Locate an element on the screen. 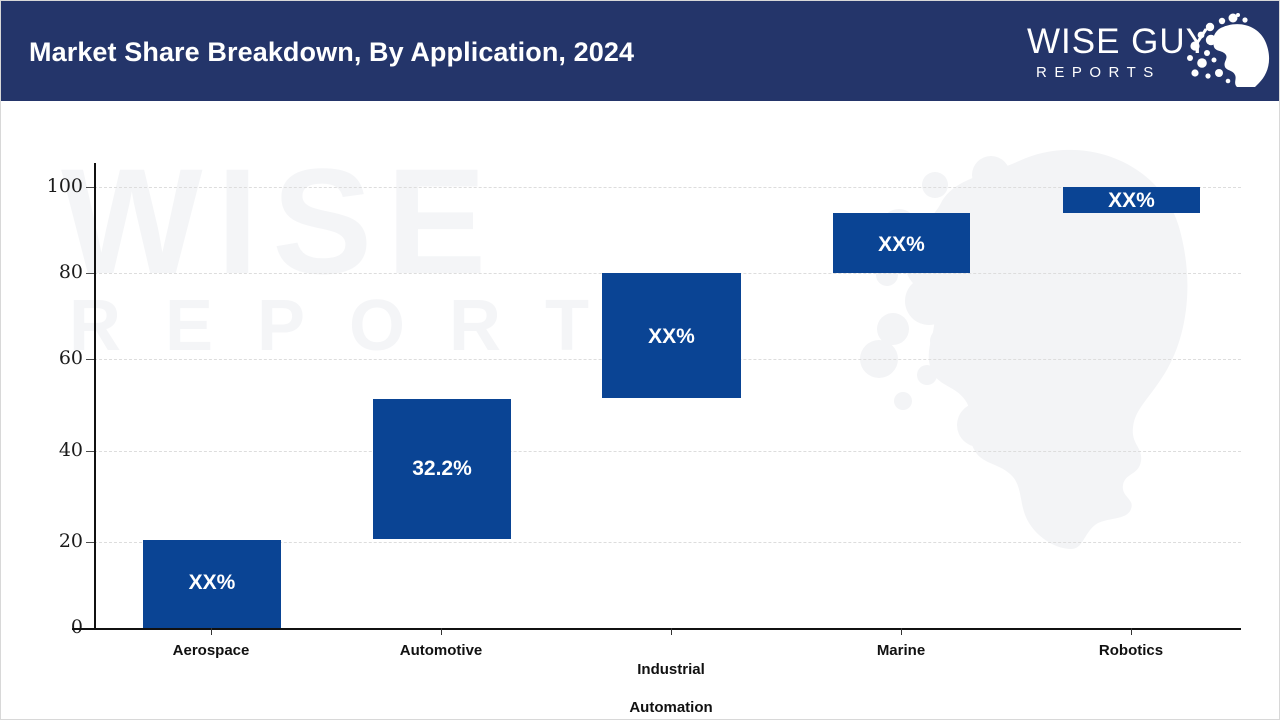 Image resolution: width=1280 pixels, height=720 pixels. bar-label-marine: XX% is located at coordinates (901, 244).